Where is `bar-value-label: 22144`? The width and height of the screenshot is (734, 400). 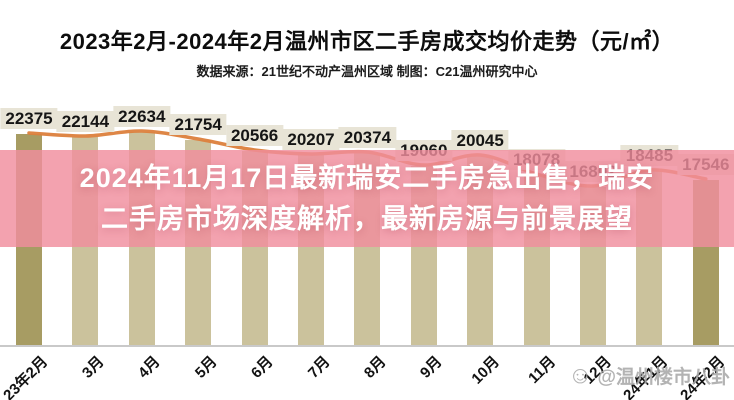 bar-value-label: 22144 is located at coordinates (85, 121).